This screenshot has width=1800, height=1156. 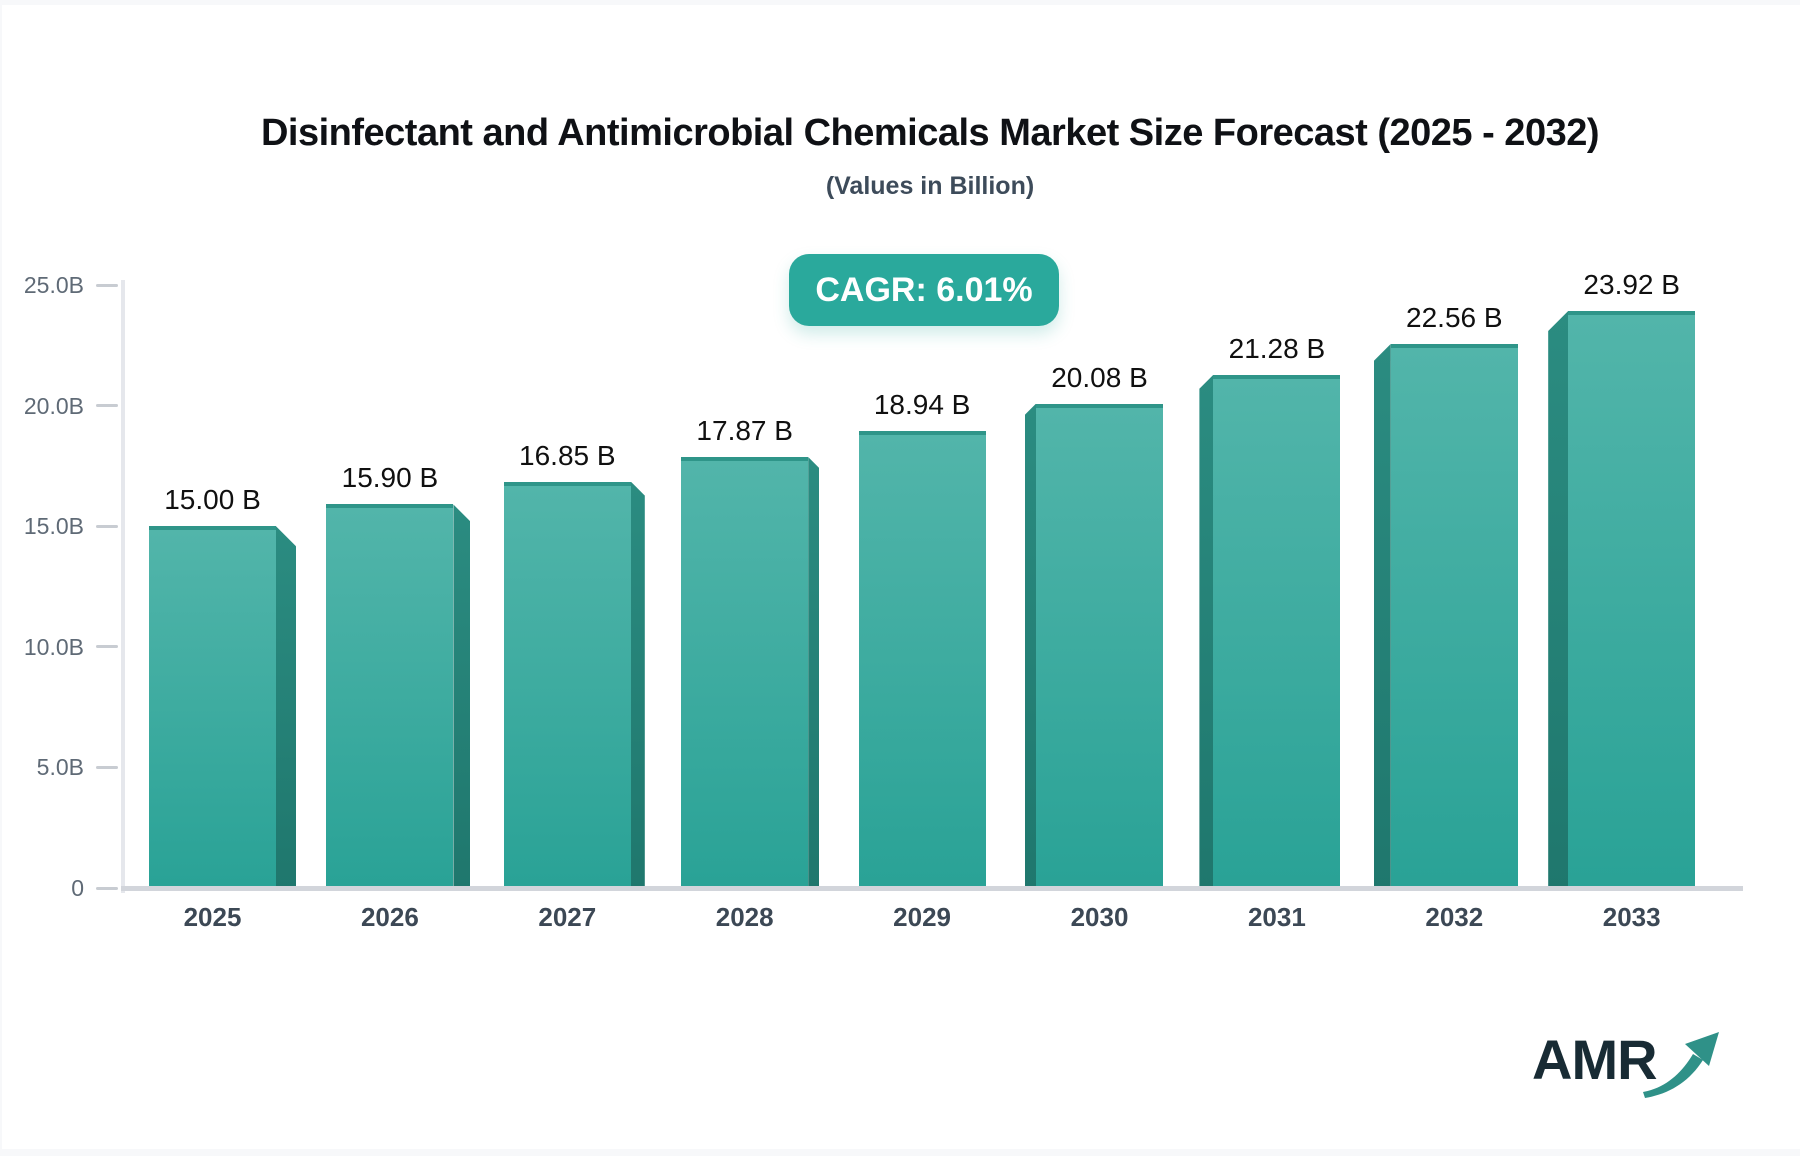 What do you see at coordinates (744, 917) in the screenshot?
I see `x-axis-label: 2028` at bounding box center [744, 917].